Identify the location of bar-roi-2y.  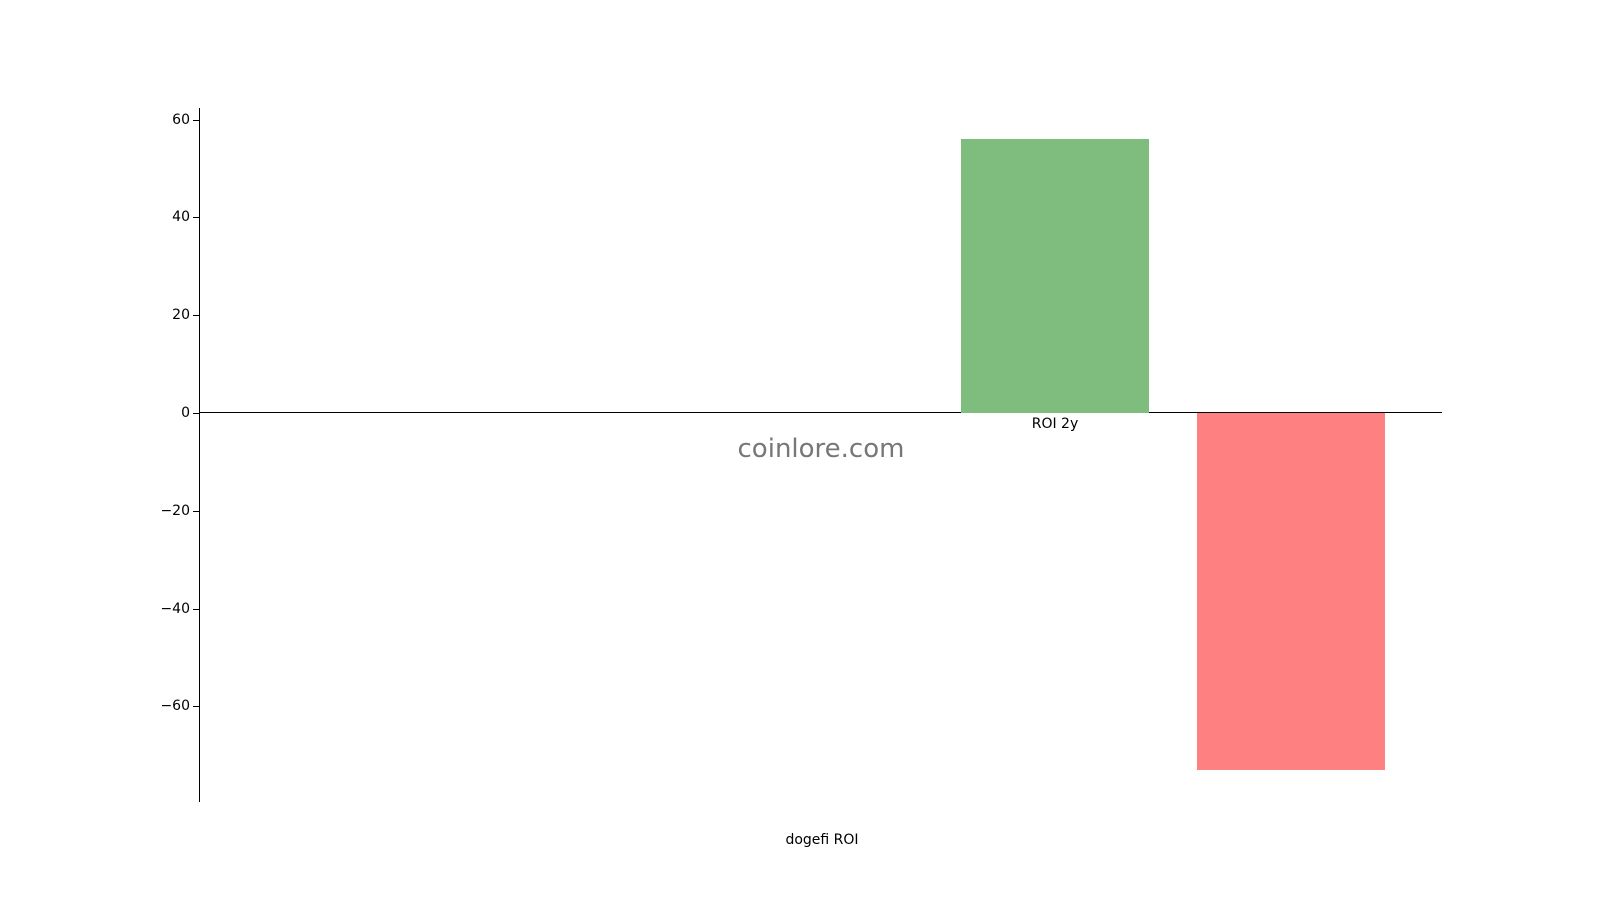
(1055, 276).